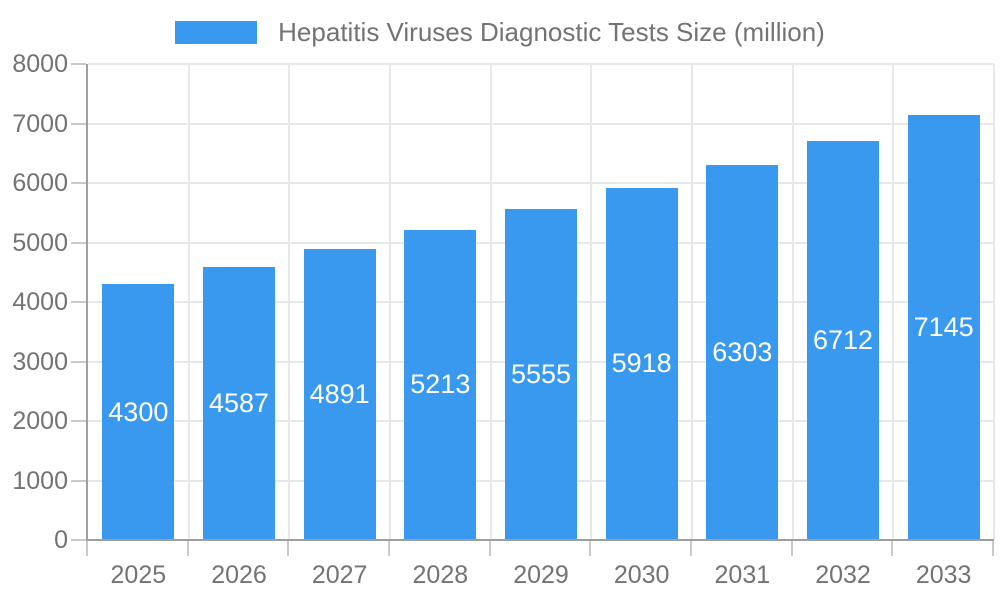 This screenshot has width=1000, height=600. I want to click on bar-2031: 6303, so click(742, 352).